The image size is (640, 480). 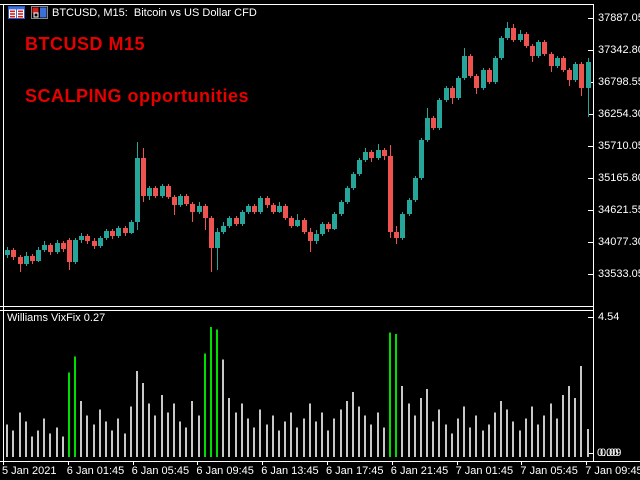 What do you see at coordinates (16, 12) in the screenshot?
I see `market-watch-icon` at bounding box center [16, 12].